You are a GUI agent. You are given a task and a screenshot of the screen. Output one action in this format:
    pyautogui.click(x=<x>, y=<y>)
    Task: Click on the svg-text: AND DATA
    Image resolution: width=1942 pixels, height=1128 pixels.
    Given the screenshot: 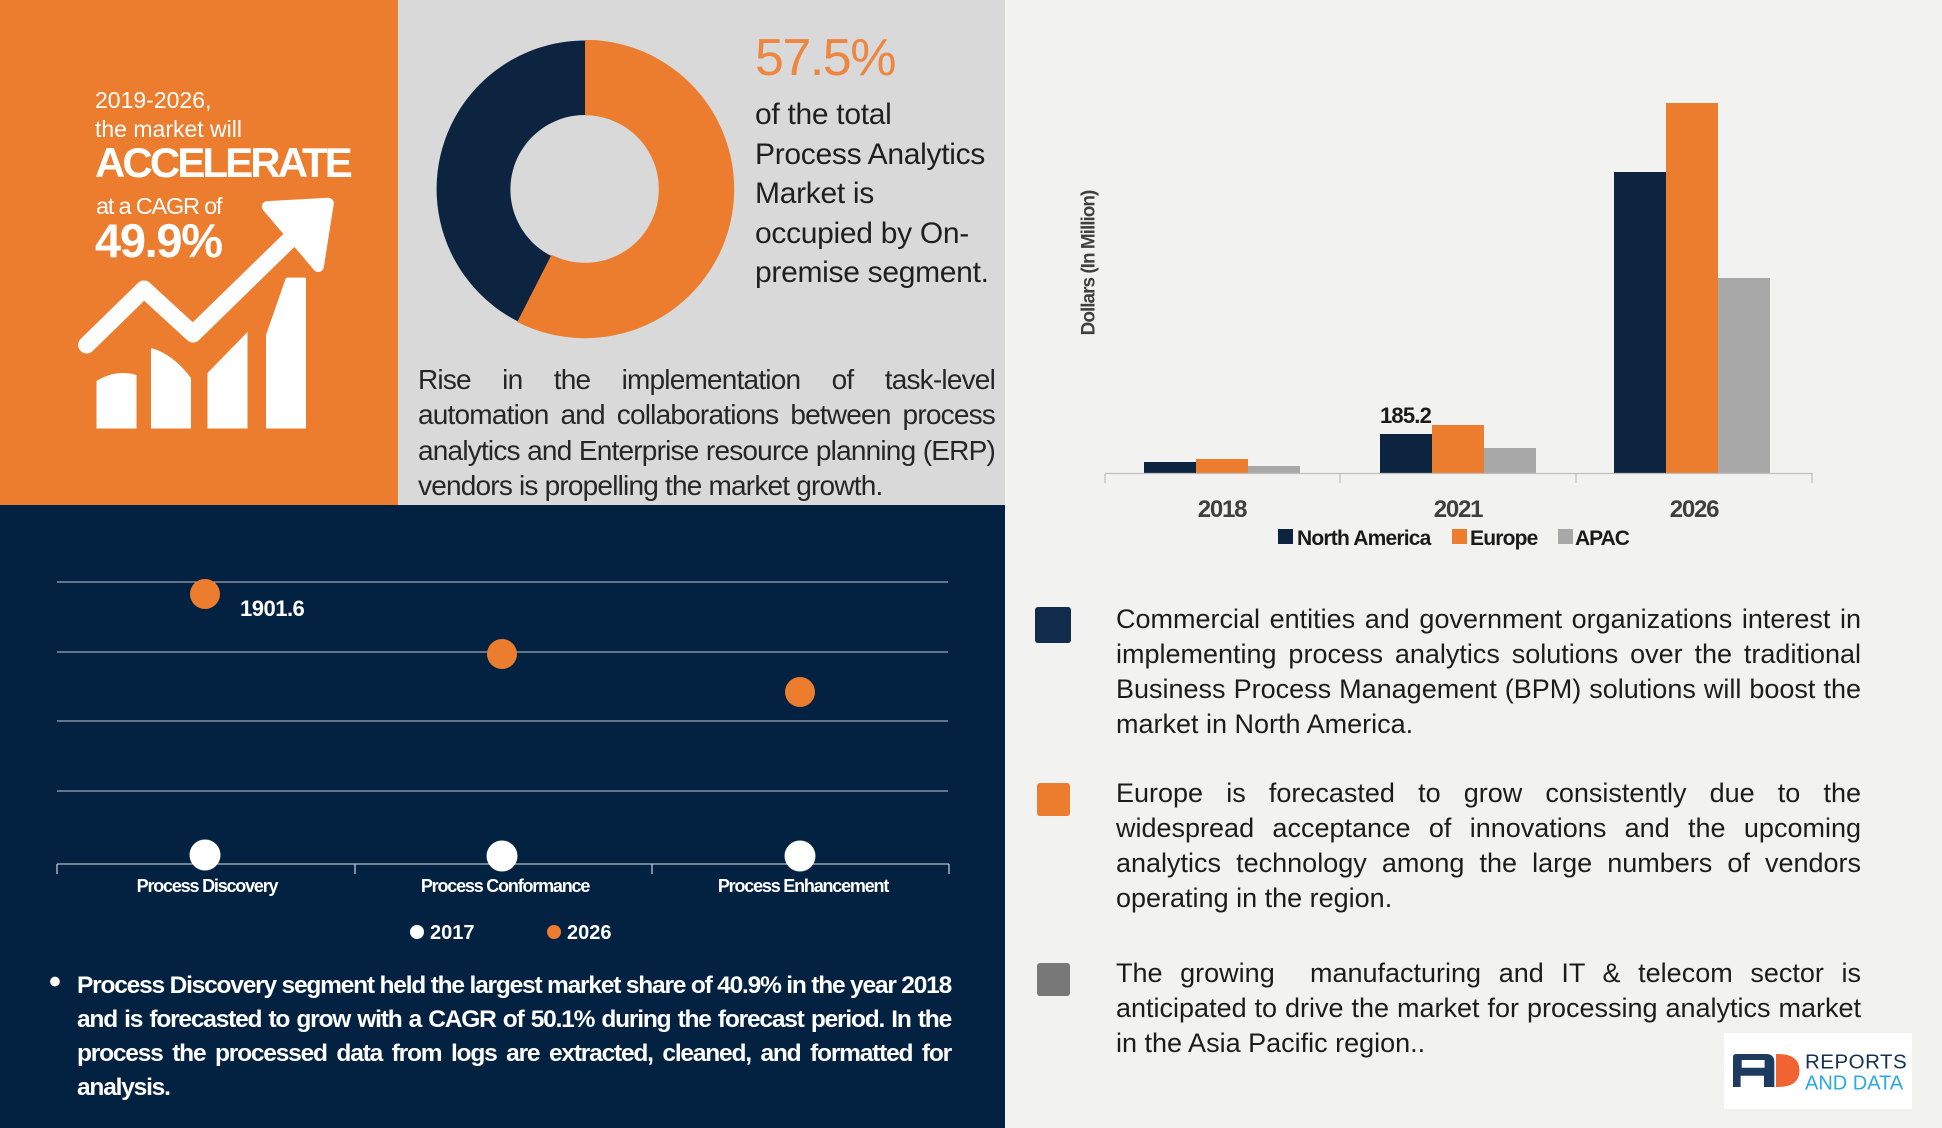 What is the action you would take?
    pyautogui.click(x=1854, y=1084)
    